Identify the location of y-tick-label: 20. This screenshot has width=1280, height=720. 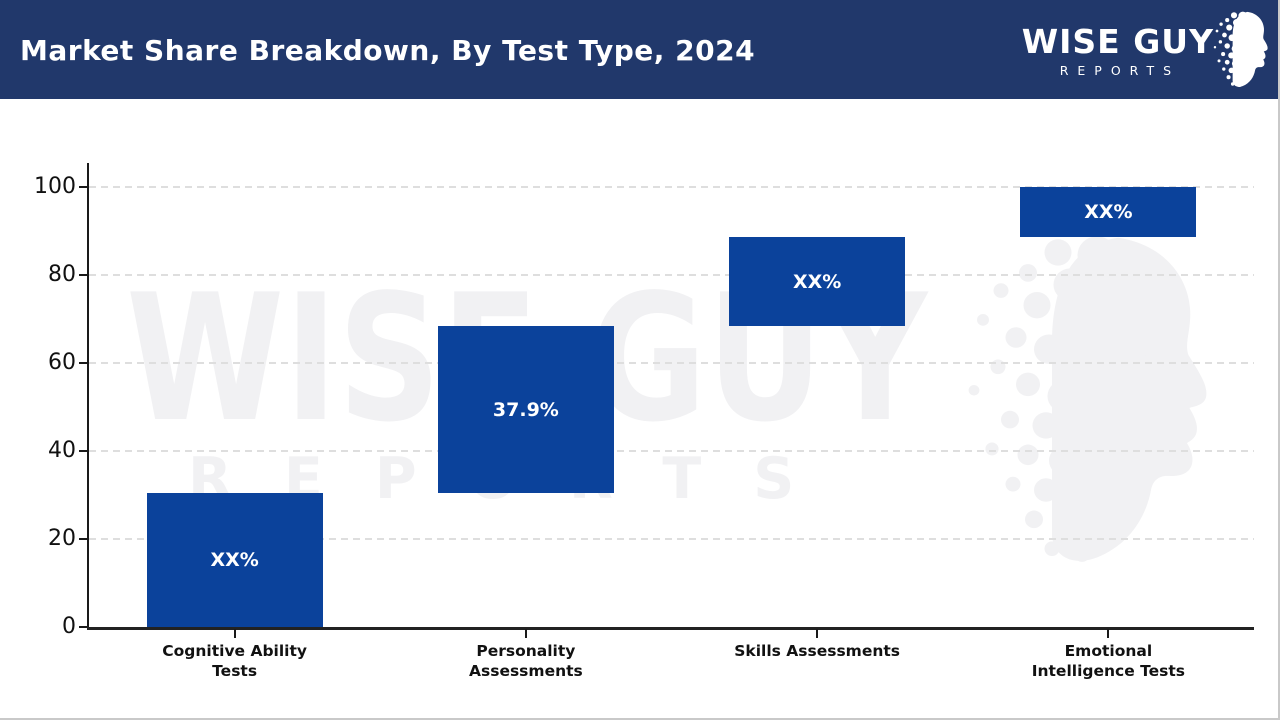
(62, 538).